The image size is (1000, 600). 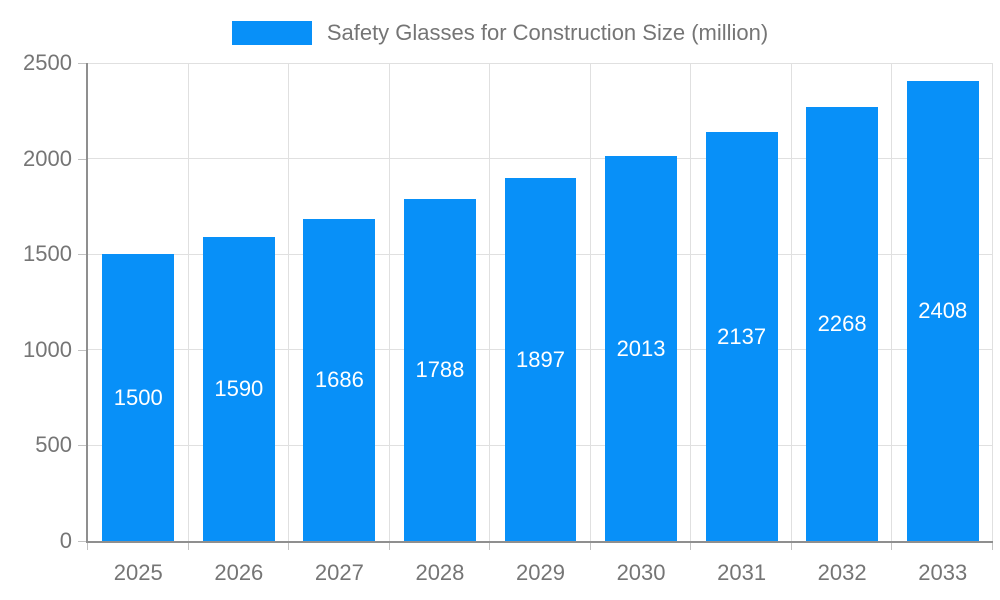 I want to click on x-axis-label: 2033, so click(x=943, y=572).